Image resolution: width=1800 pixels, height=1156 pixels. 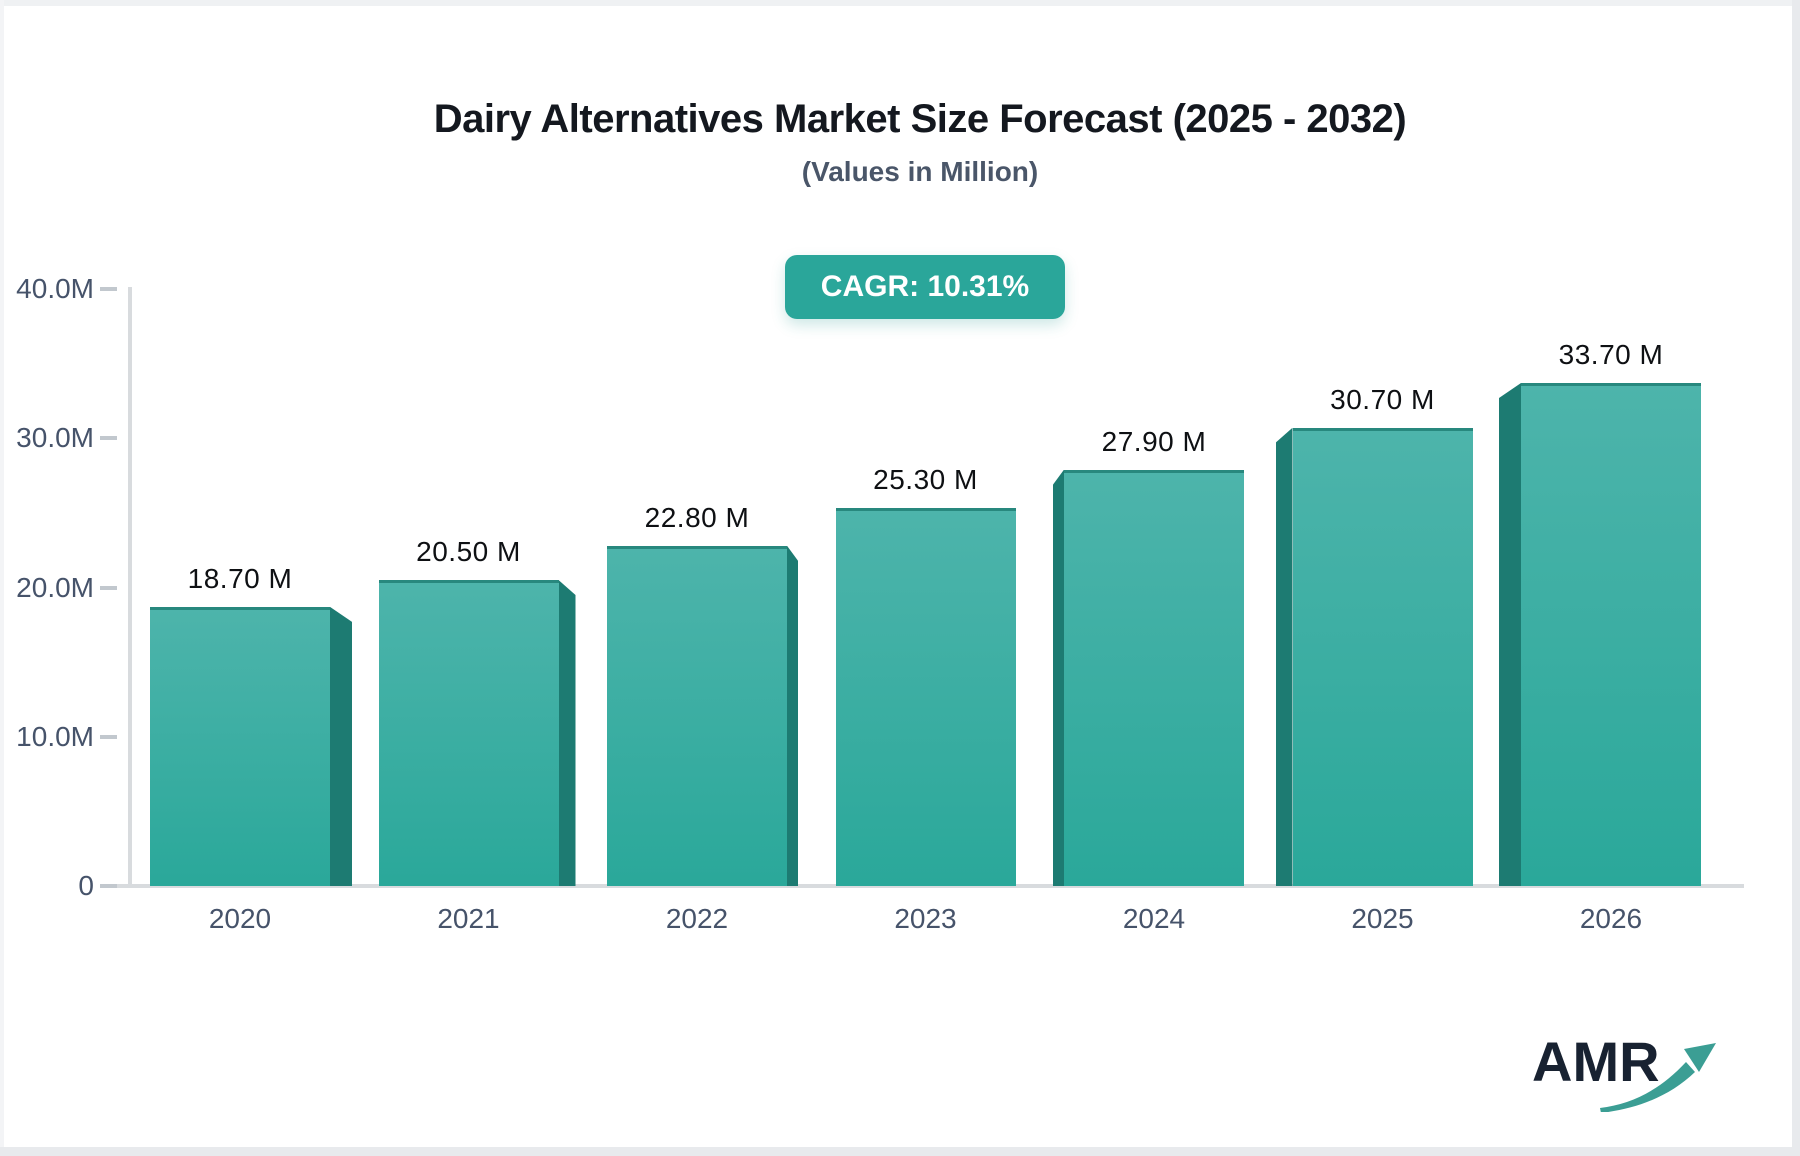 I want to click on chart-subtitle: (Values in Million), so click(x=920, y=171).